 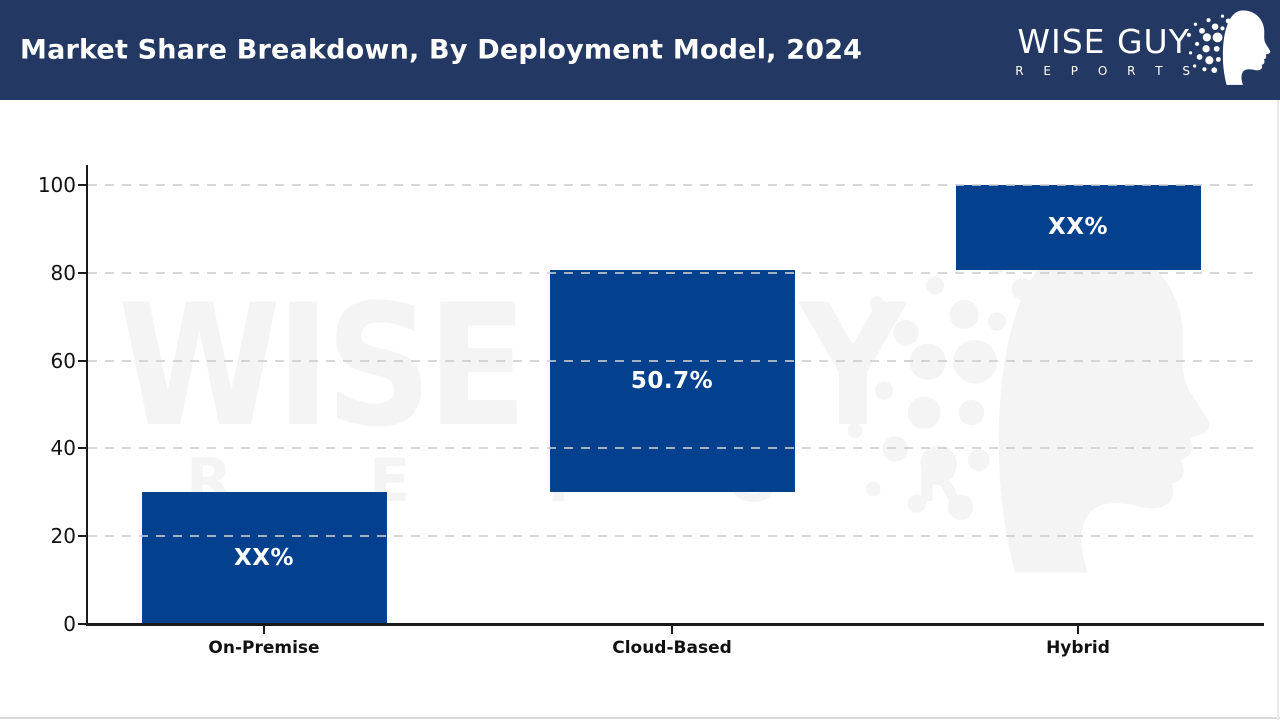 I want to click on y-tick-label-60: 60, so click(x=63, y=360).